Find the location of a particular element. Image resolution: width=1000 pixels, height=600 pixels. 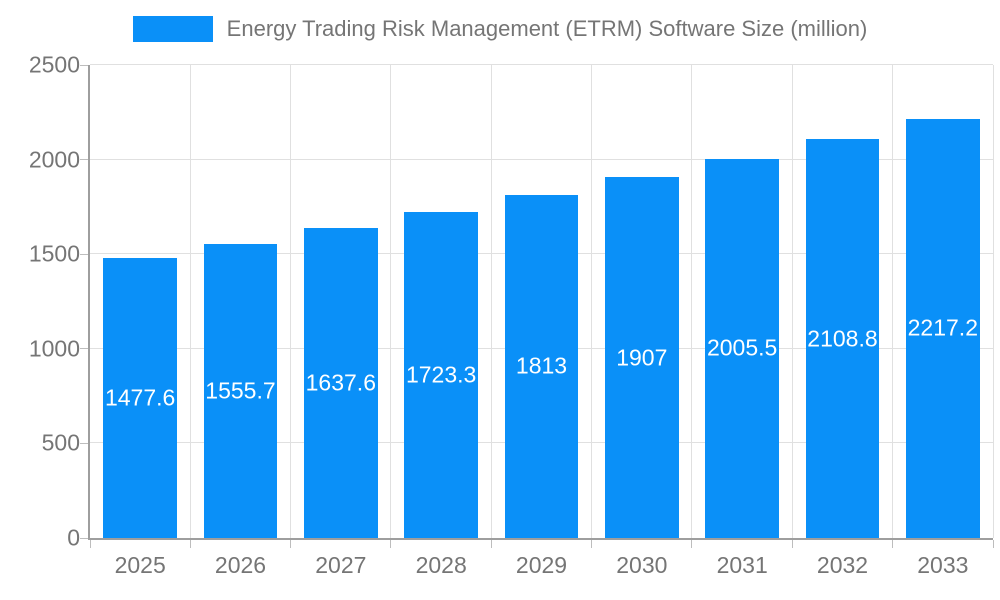

x-axis-tick-label: 2032 is located at coordinates (842, 565).